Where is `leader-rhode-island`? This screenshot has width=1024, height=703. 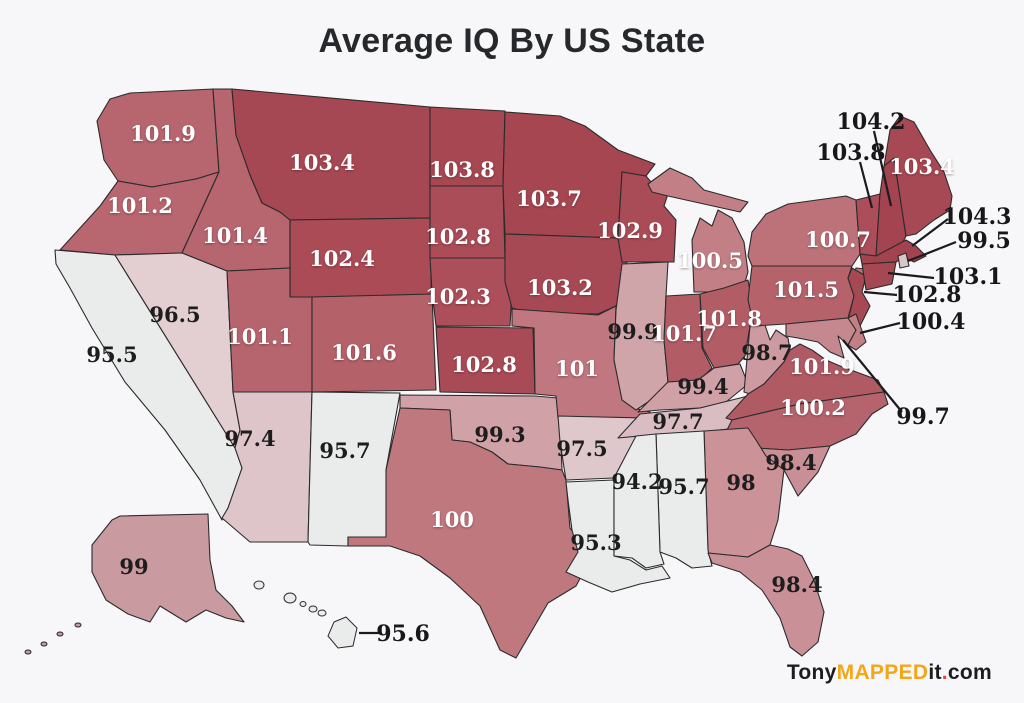
leader-rhode-island is located at coordinates (932, 251).